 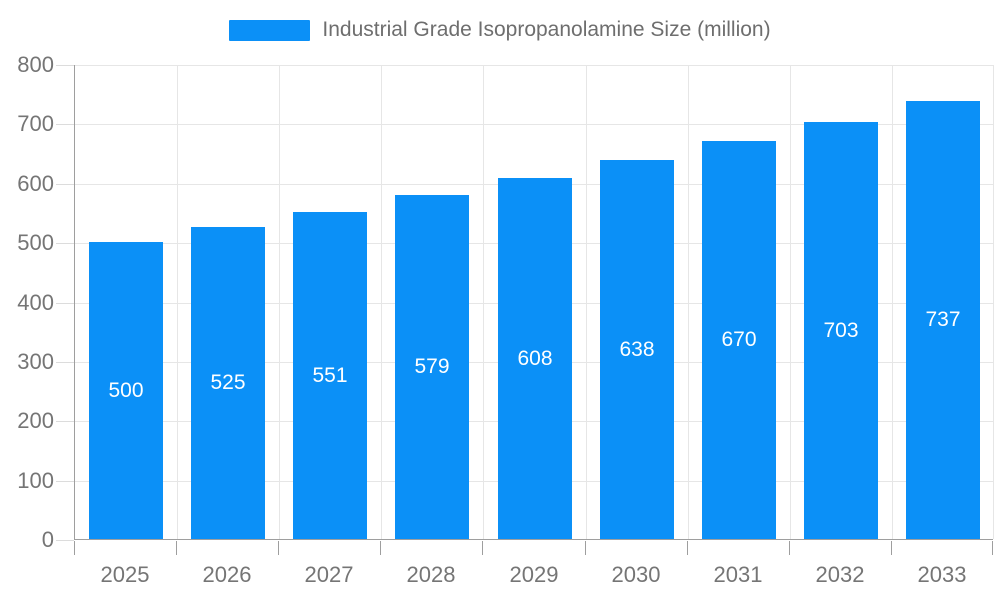 I want to click on x-axis: 2025 2026 2027 2028 2029 2030 2031 2032 2033, so click(x=533, y=570).